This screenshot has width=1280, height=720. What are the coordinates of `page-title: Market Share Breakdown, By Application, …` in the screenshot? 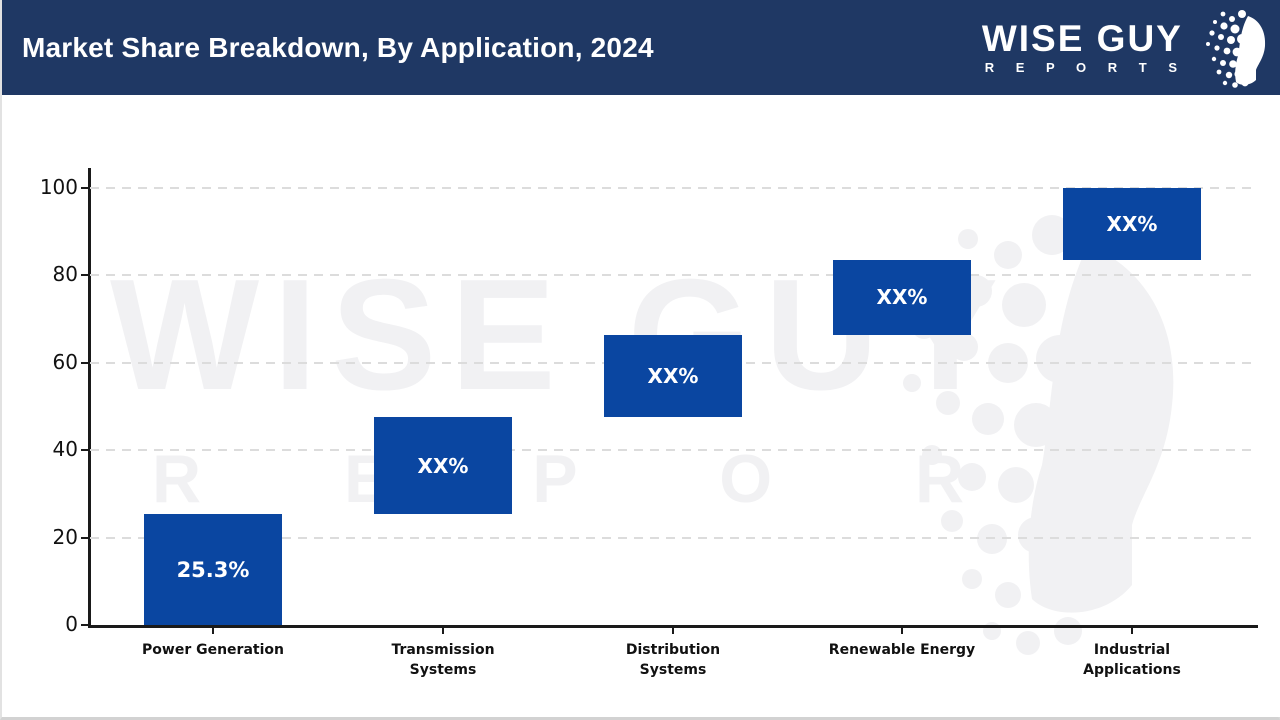 It's located at (338, 47).